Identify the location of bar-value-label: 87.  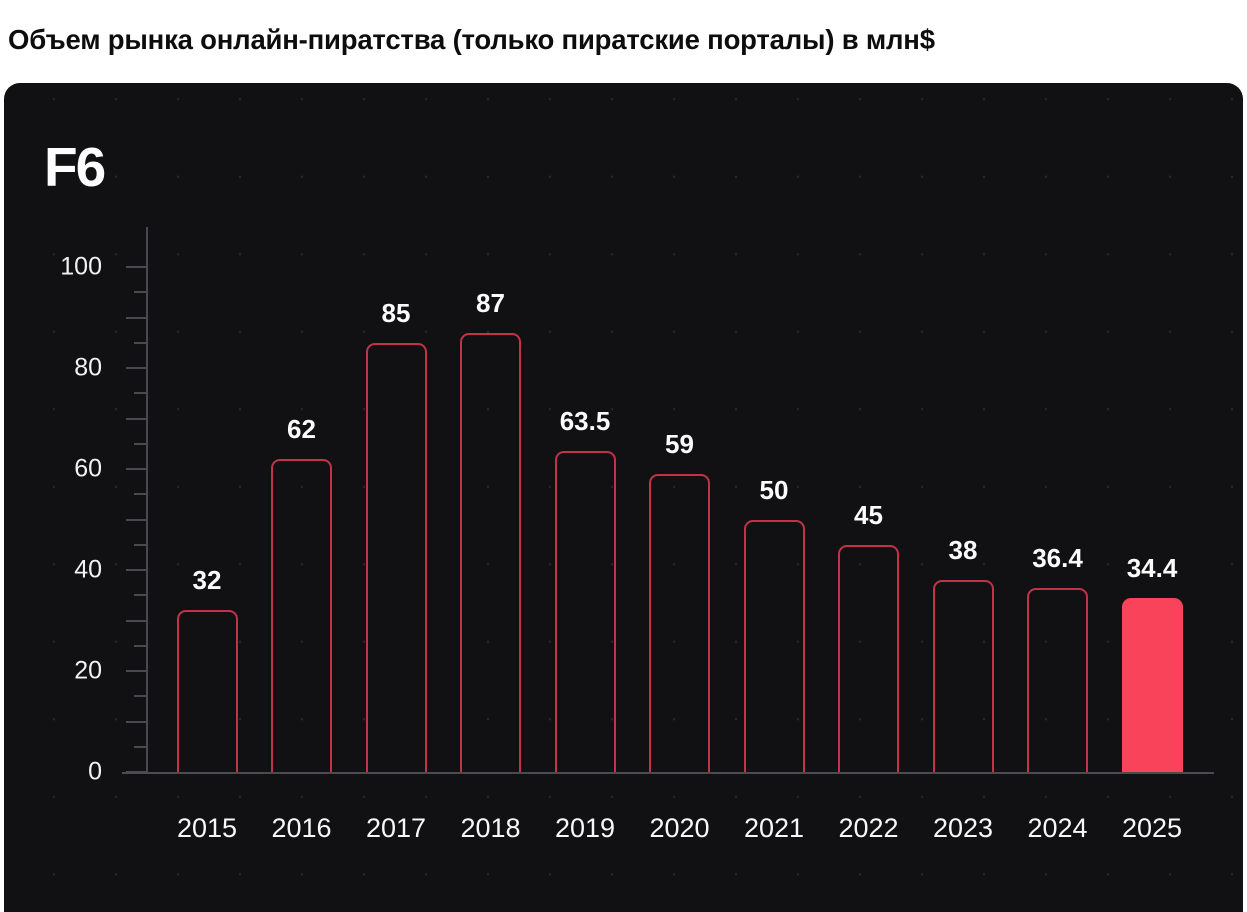
(490, 302).